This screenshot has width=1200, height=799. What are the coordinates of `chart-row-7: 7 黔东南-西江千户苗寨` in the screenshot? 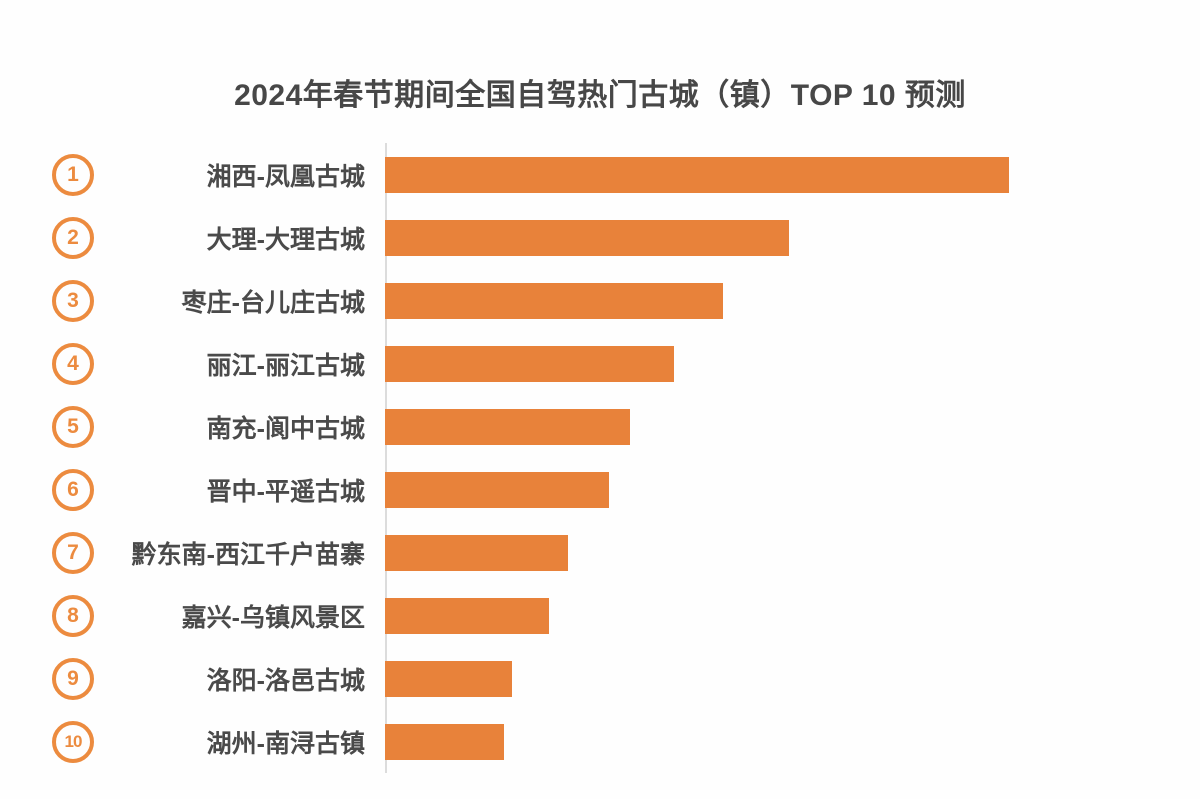 It's located at (600, 552).